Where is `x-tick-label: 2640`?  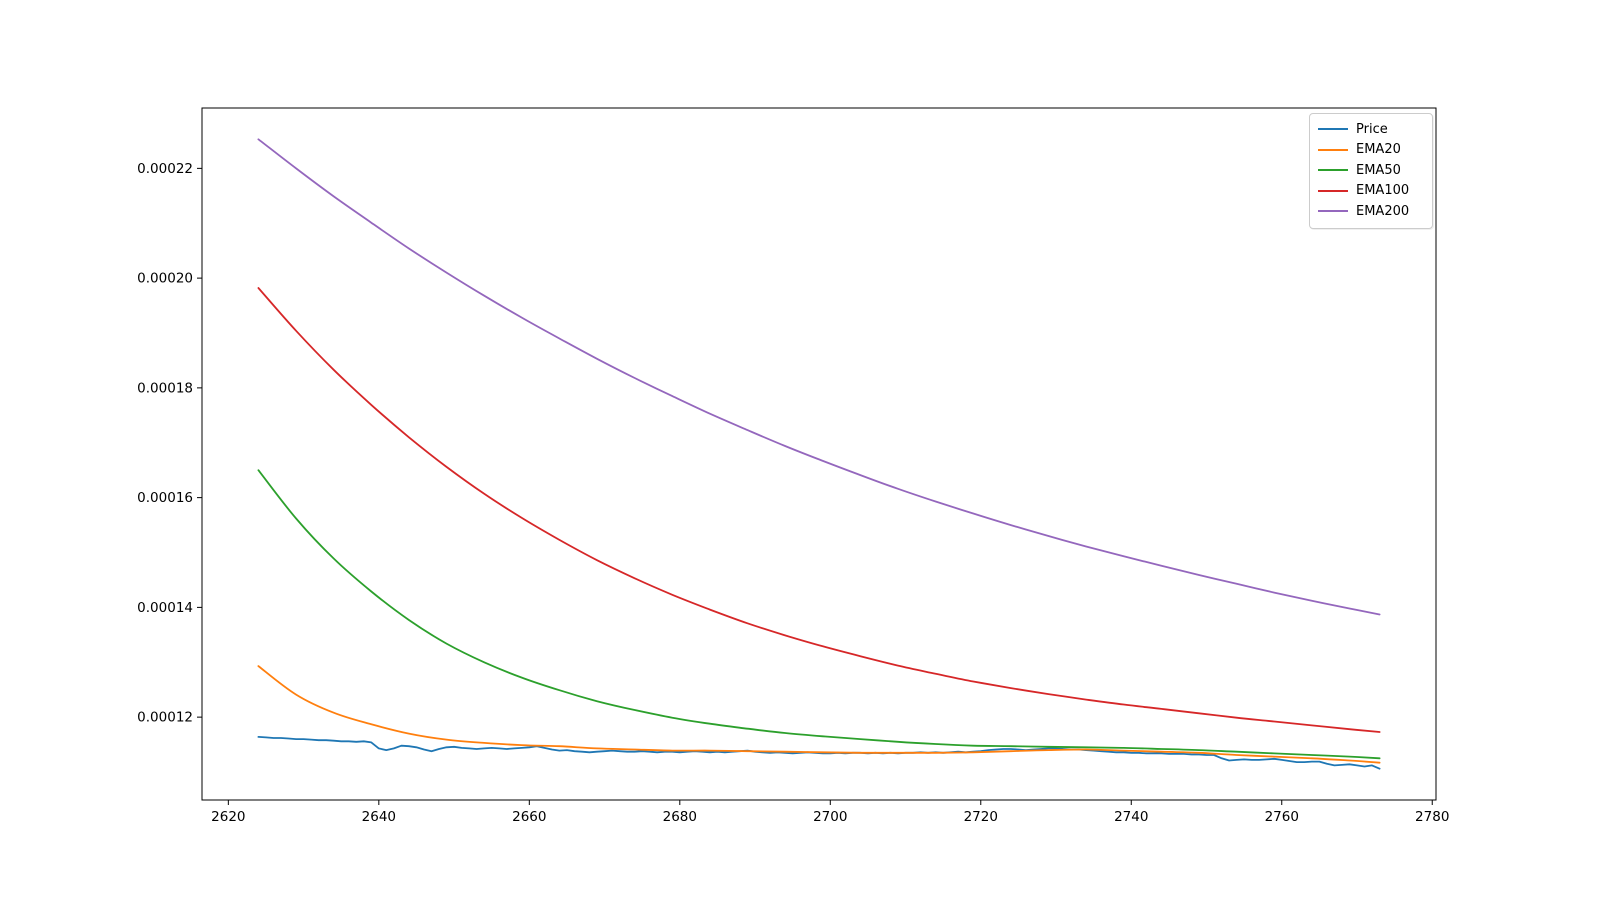 x-tick-label: 2640 is located at coordinates (379, 817).